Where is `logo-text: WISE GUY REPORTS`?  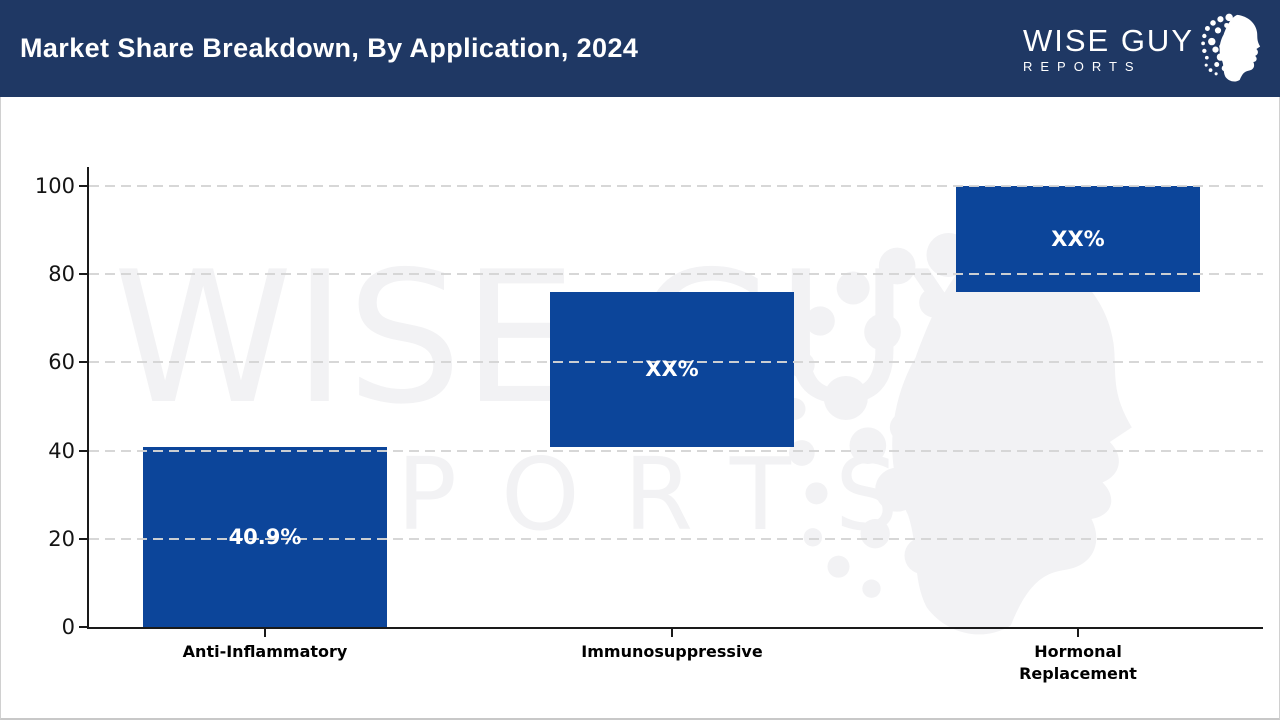
logo-text: WISE GUY REPORTS is located at coordinates (1108, 49).